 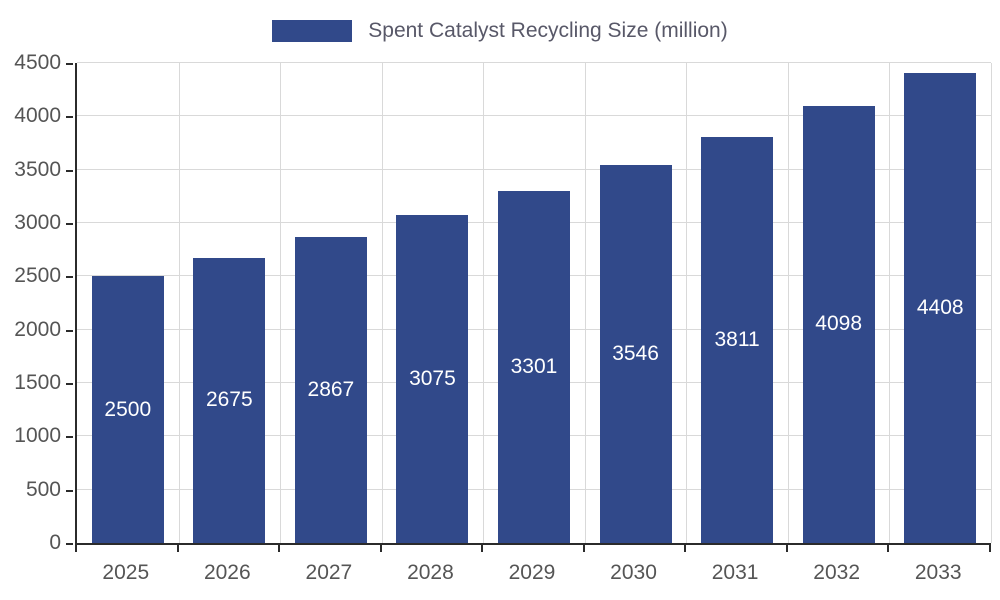 I want to click on bar-value-label: 2500, so click(x=128, y=409).